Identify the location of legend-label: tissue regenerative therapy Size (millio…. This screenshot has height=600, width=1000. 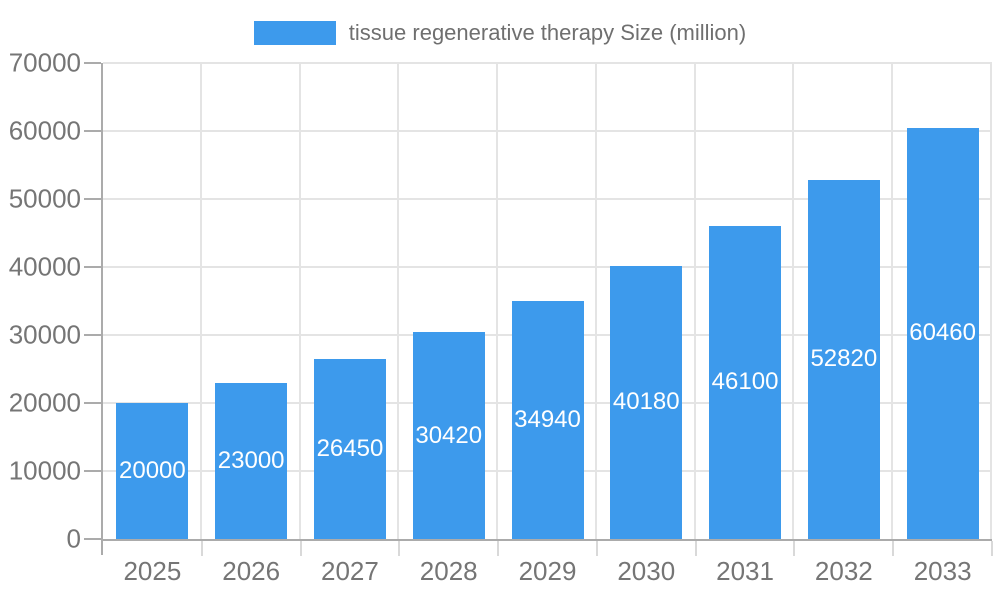
(547, 32).